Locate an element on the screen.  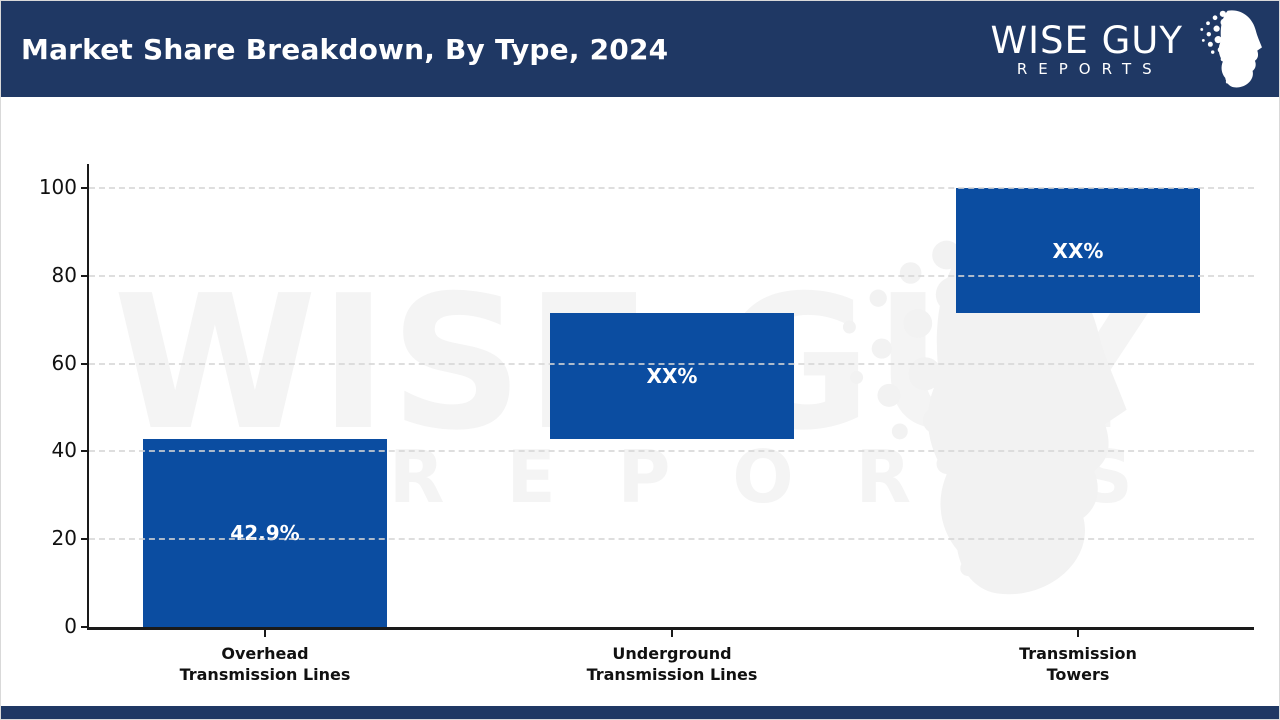
bar-segment: 42.9% is located at coordinates (265, 532).